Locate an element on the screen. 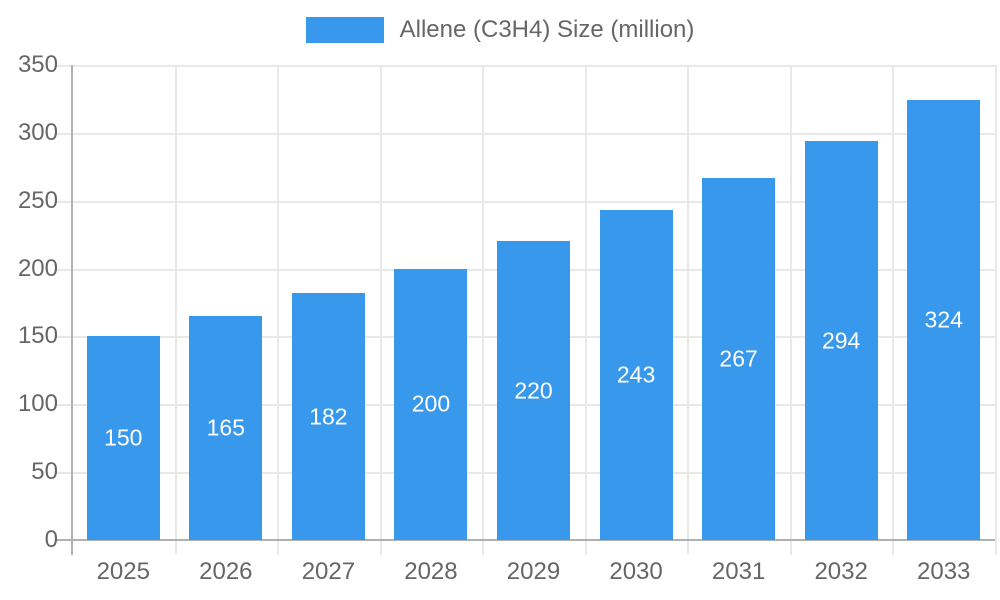  bar-value-label: 267 is located at coordinates (738, 358).